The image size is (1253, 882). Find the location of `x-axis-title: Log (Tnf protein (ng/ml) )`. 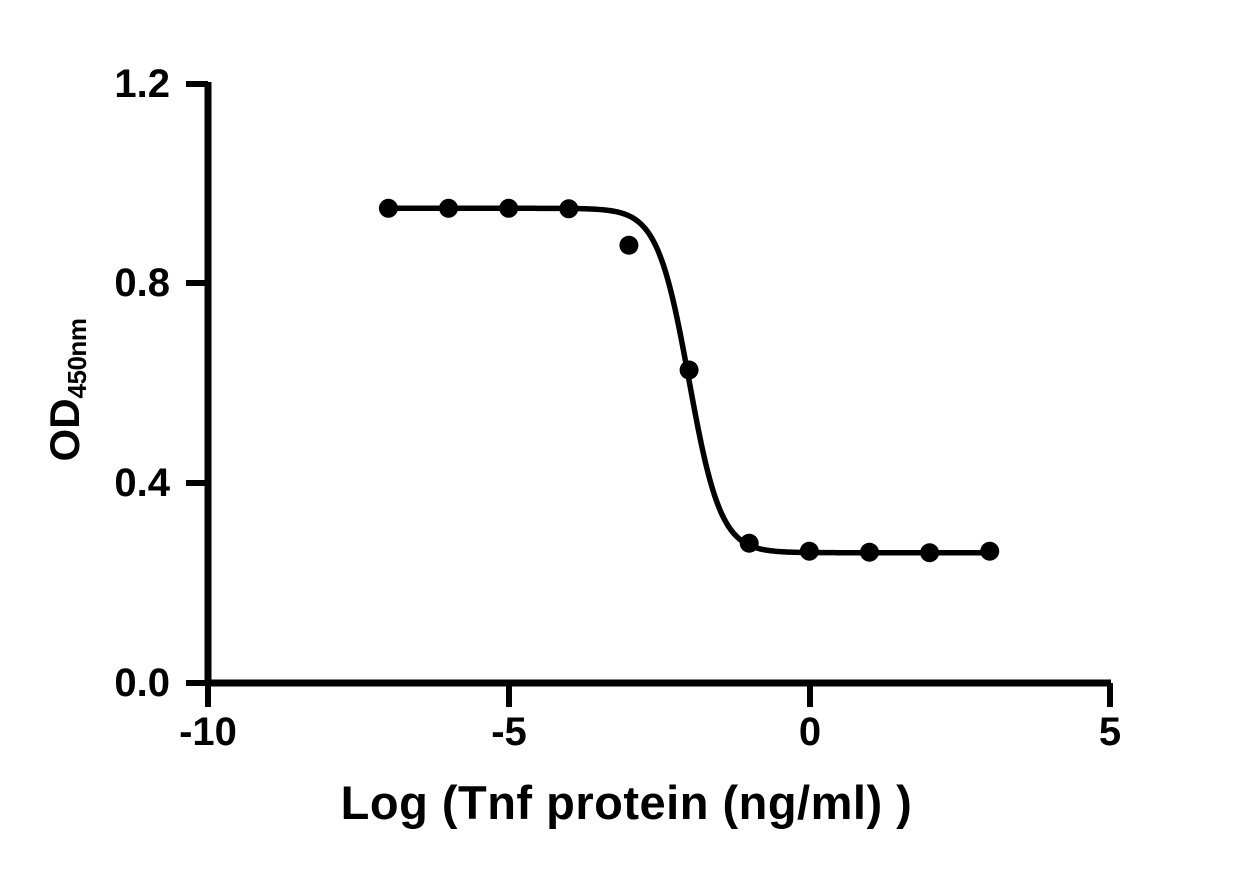

x-axis-title: Log (Tnf protein (ng/ml) ) is located at coordinates (626, 802).